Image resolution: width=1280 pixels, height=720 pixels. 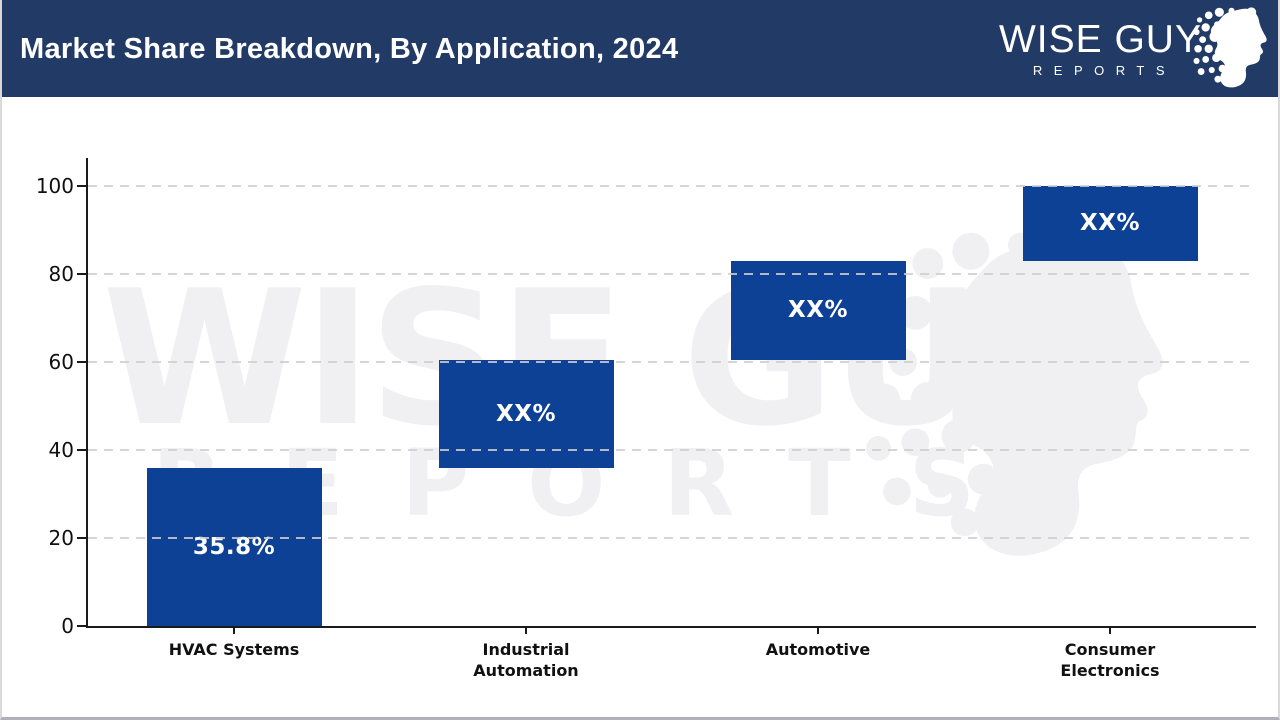 I want to click on y-tick-label-100: 100, so click(x=54, y=186).